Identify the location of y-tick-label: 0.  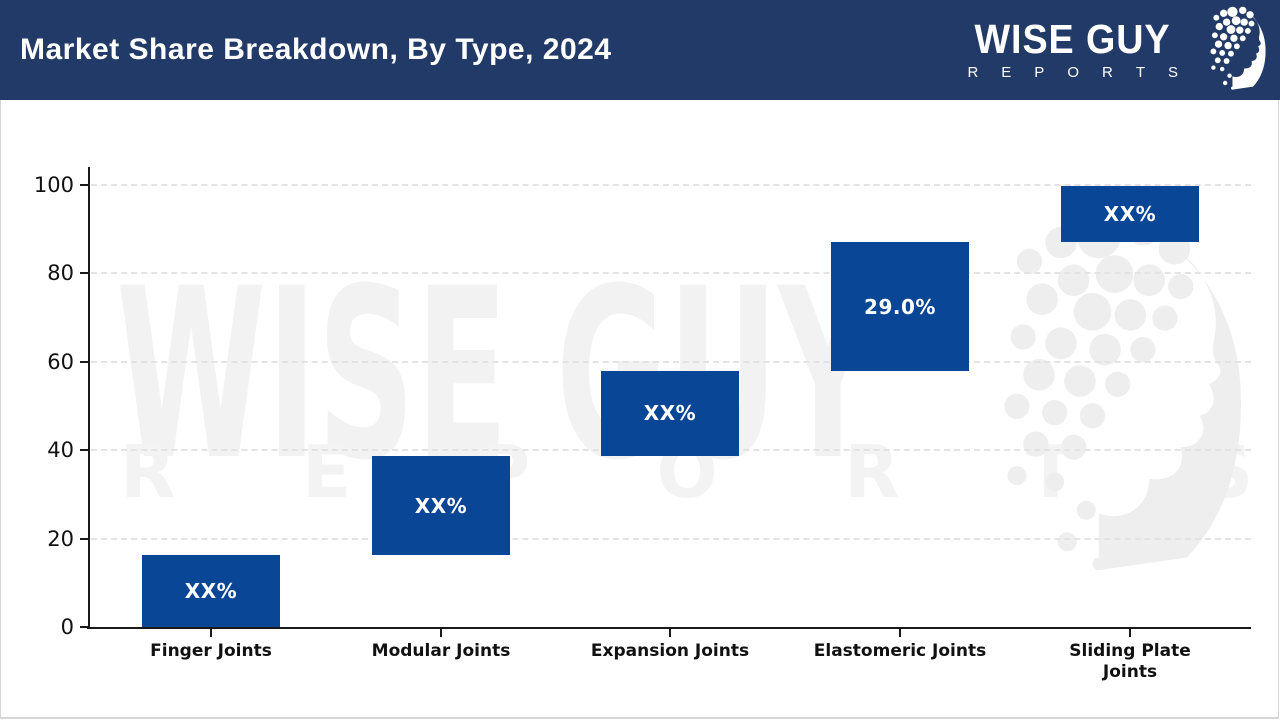
(67, 627).